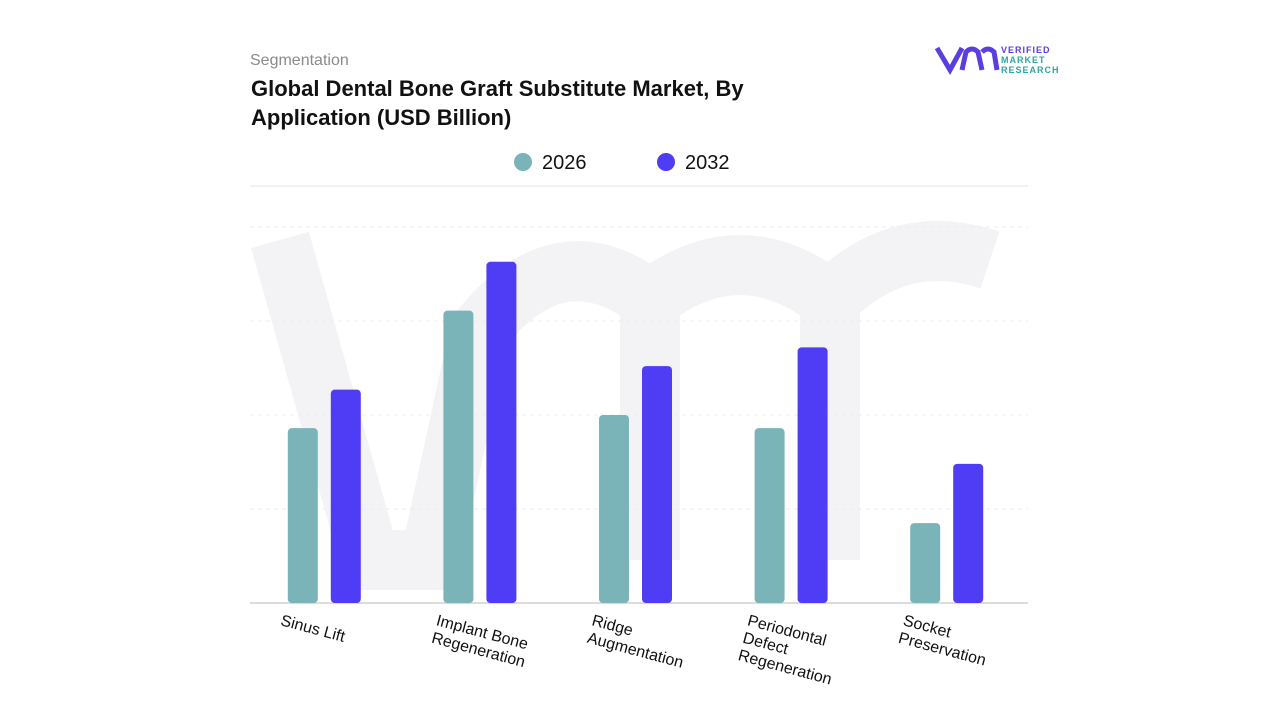 Image resolution: width=1280 pixels, height=725 pixels. I want to click on kicker: Segmentation, so click(299, 60).